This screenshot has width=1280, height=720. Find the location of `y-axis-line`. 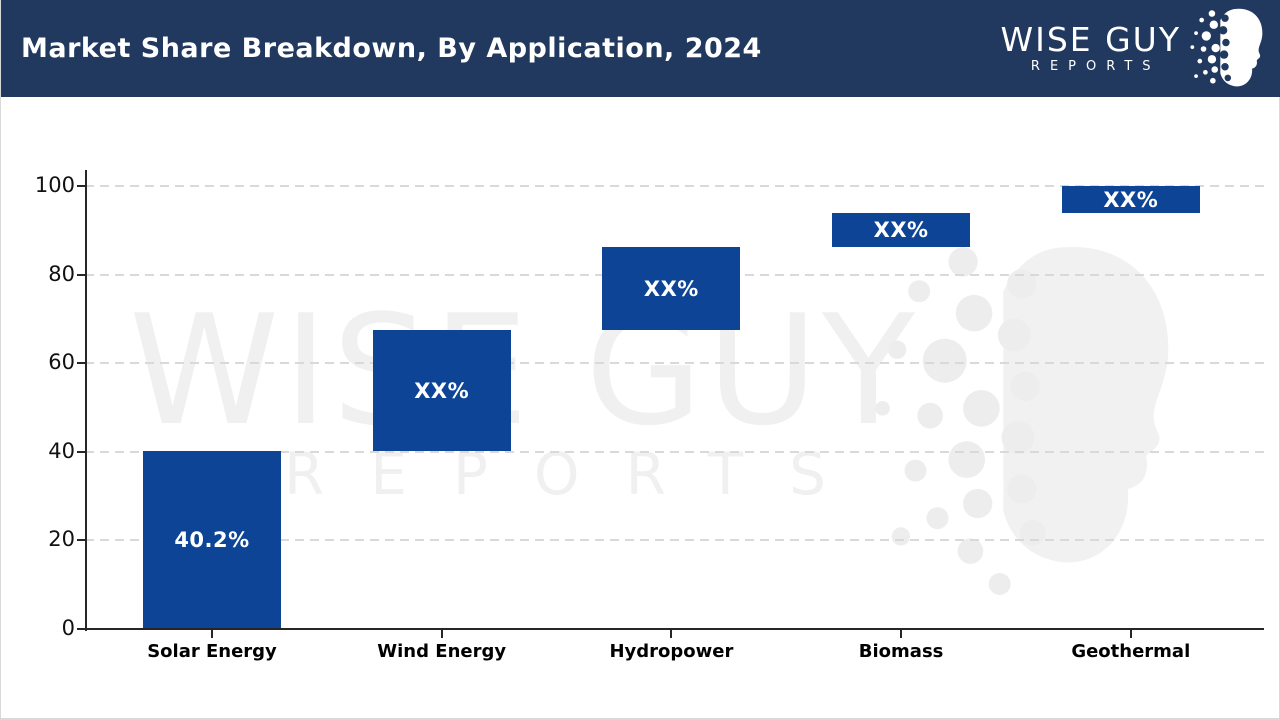

y-axis-line is located at coordinates (86, 400).